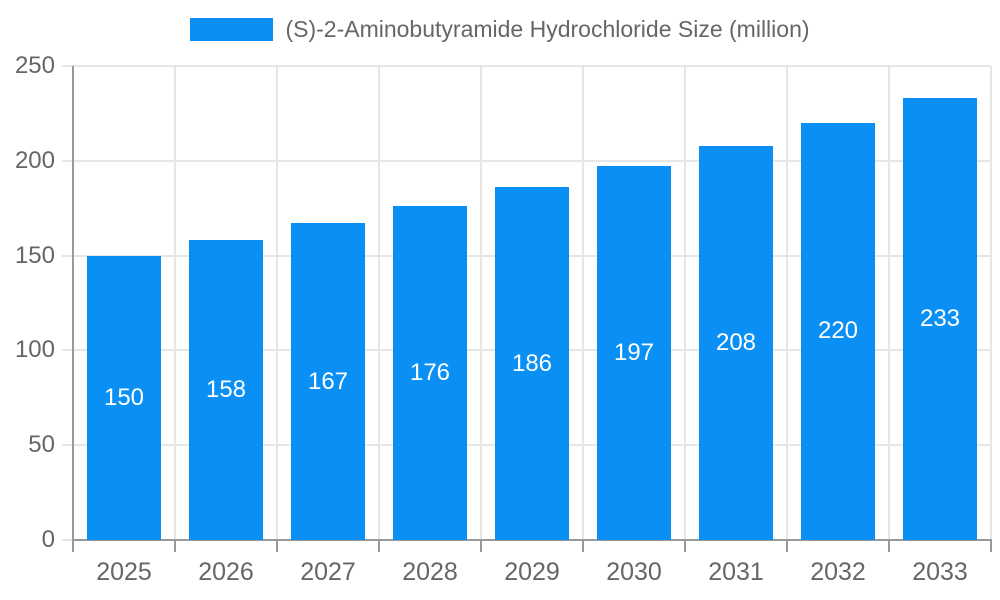  I want to click on bar-2030, so click(634, 353).